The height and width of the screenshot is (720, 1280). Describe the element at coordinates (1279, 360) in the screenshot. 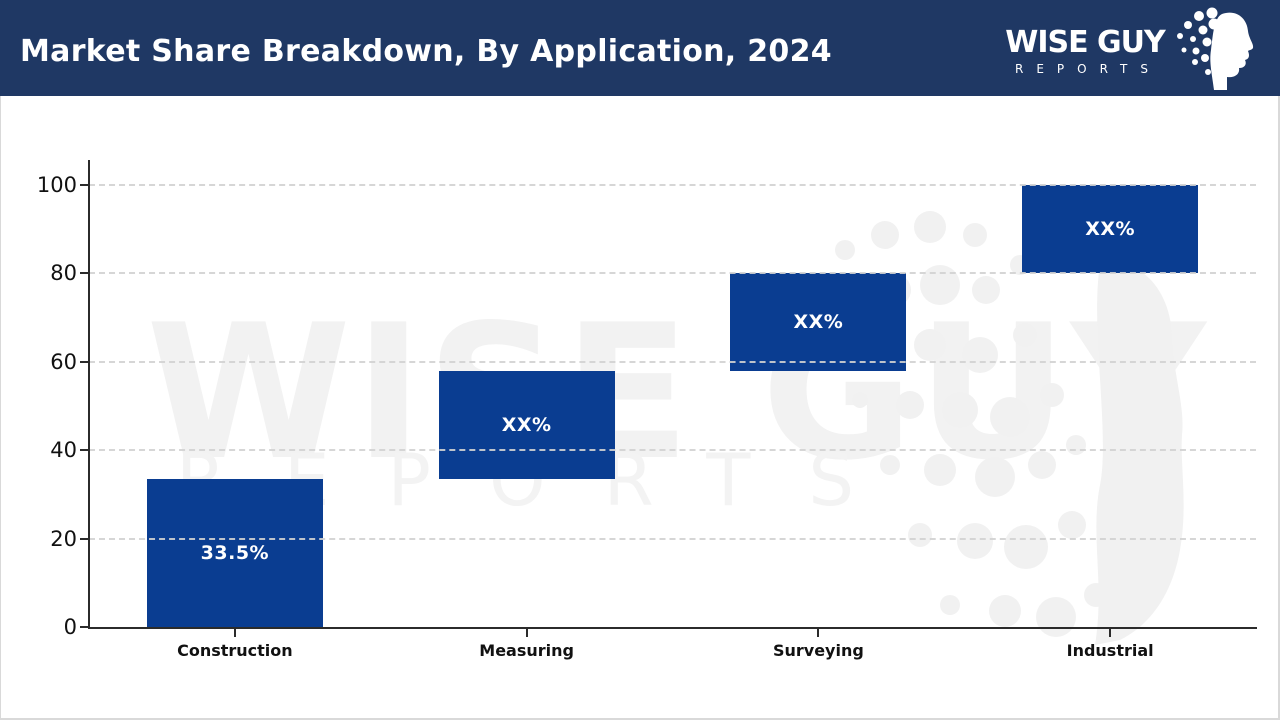

I see `page-border-right` at that location.